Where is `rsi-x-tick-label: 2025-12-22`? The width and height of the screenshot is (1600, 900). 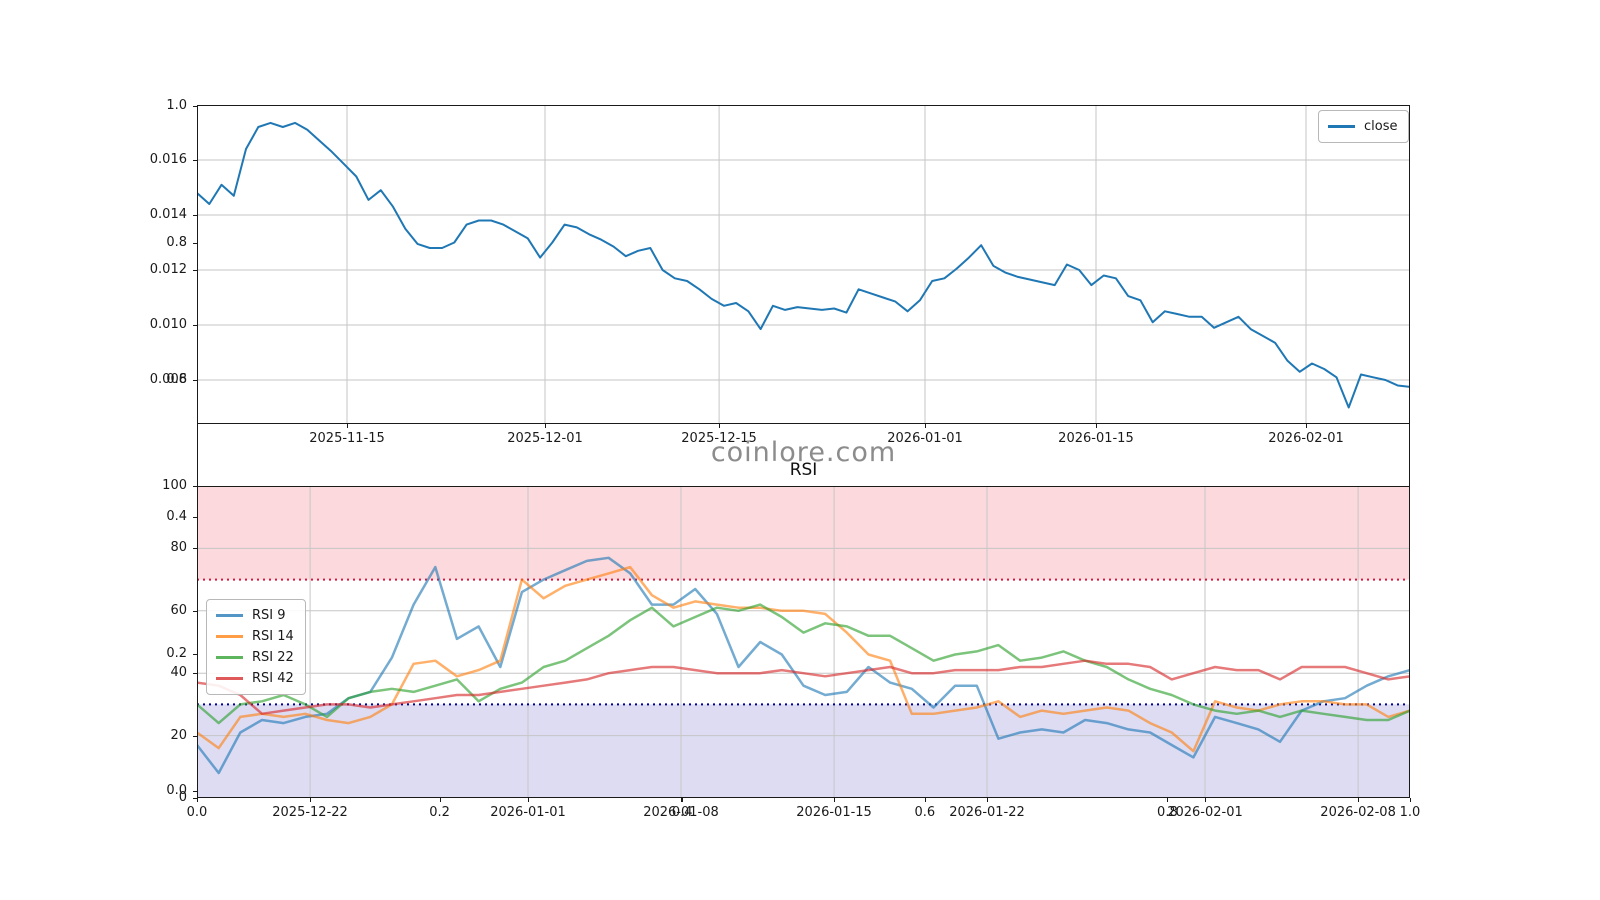 rsi-x-tick-label: 2025-12-22 is located at coordinates (310, 812).